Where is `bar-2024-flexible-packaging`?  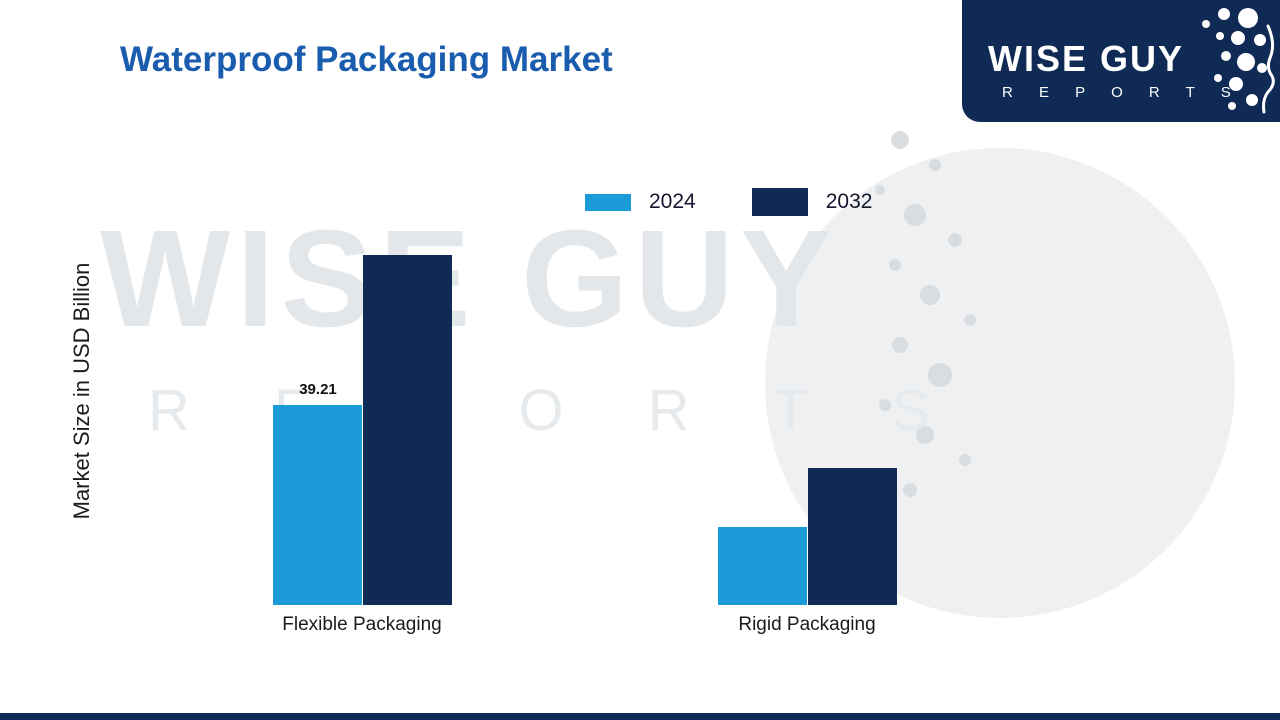 bar-2024-flexible-packaging is located at coordinates (317, 505).